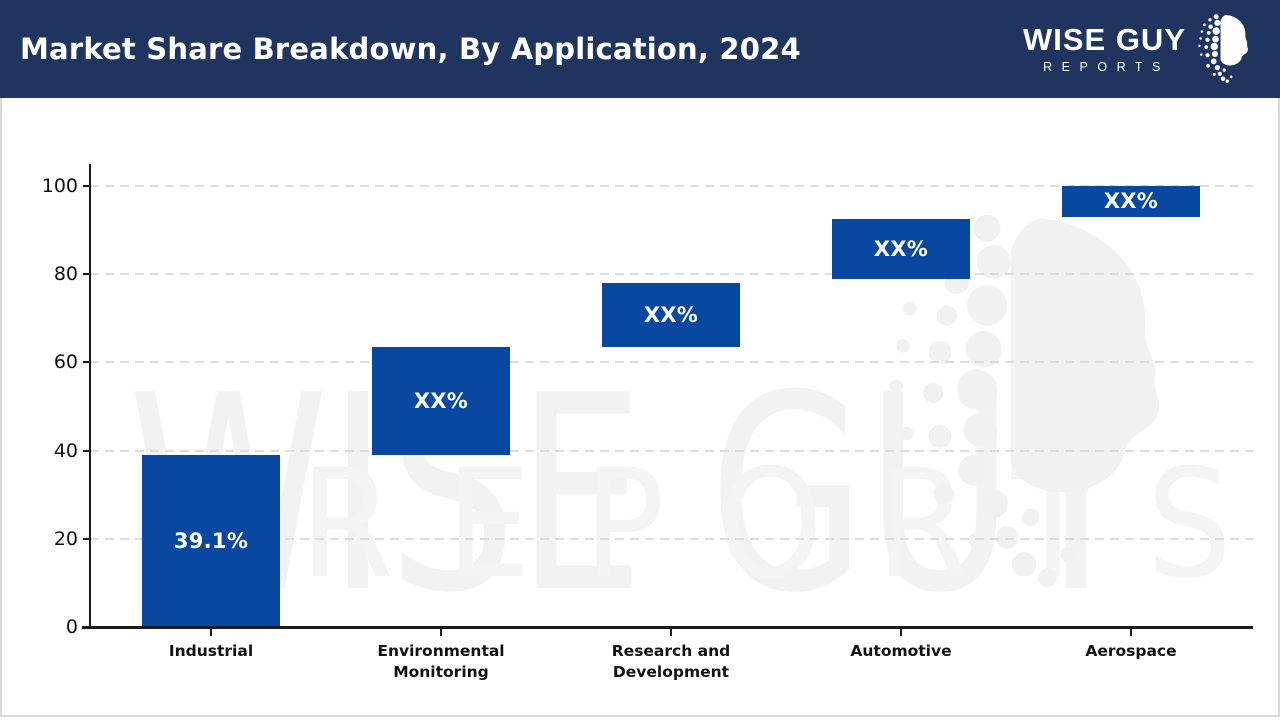 This screenshot has width=1280, height=720. I want to click on watermark-face-icon, so click(1024, 403).